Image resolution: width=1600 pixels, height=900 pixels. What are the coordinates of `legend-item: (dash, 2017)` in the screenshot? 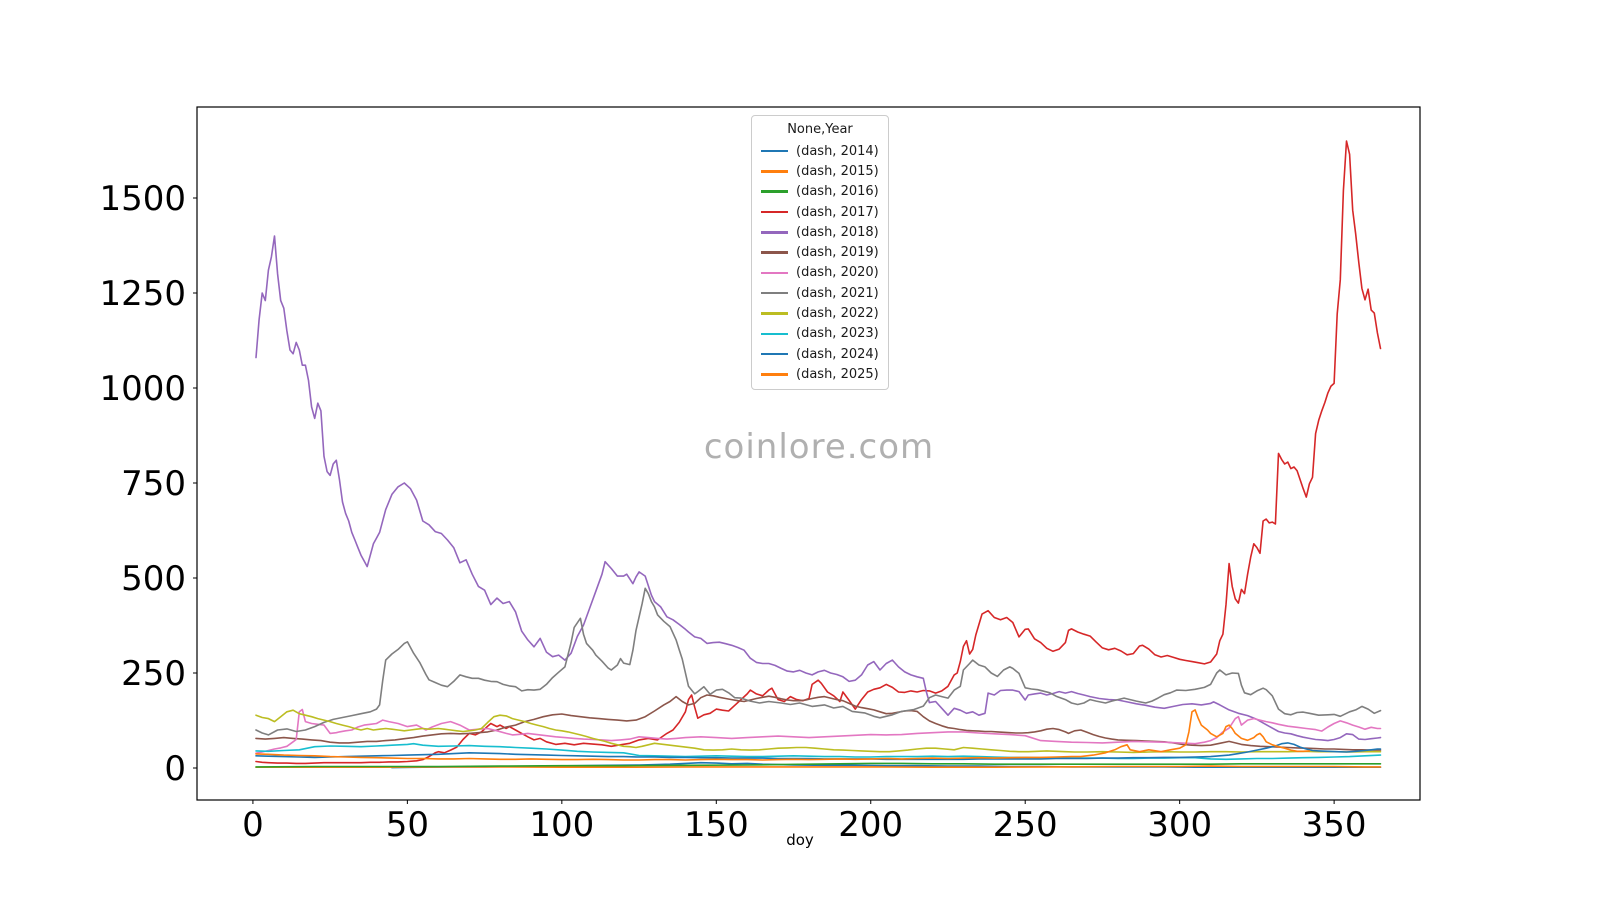 It's located at (820, 212).